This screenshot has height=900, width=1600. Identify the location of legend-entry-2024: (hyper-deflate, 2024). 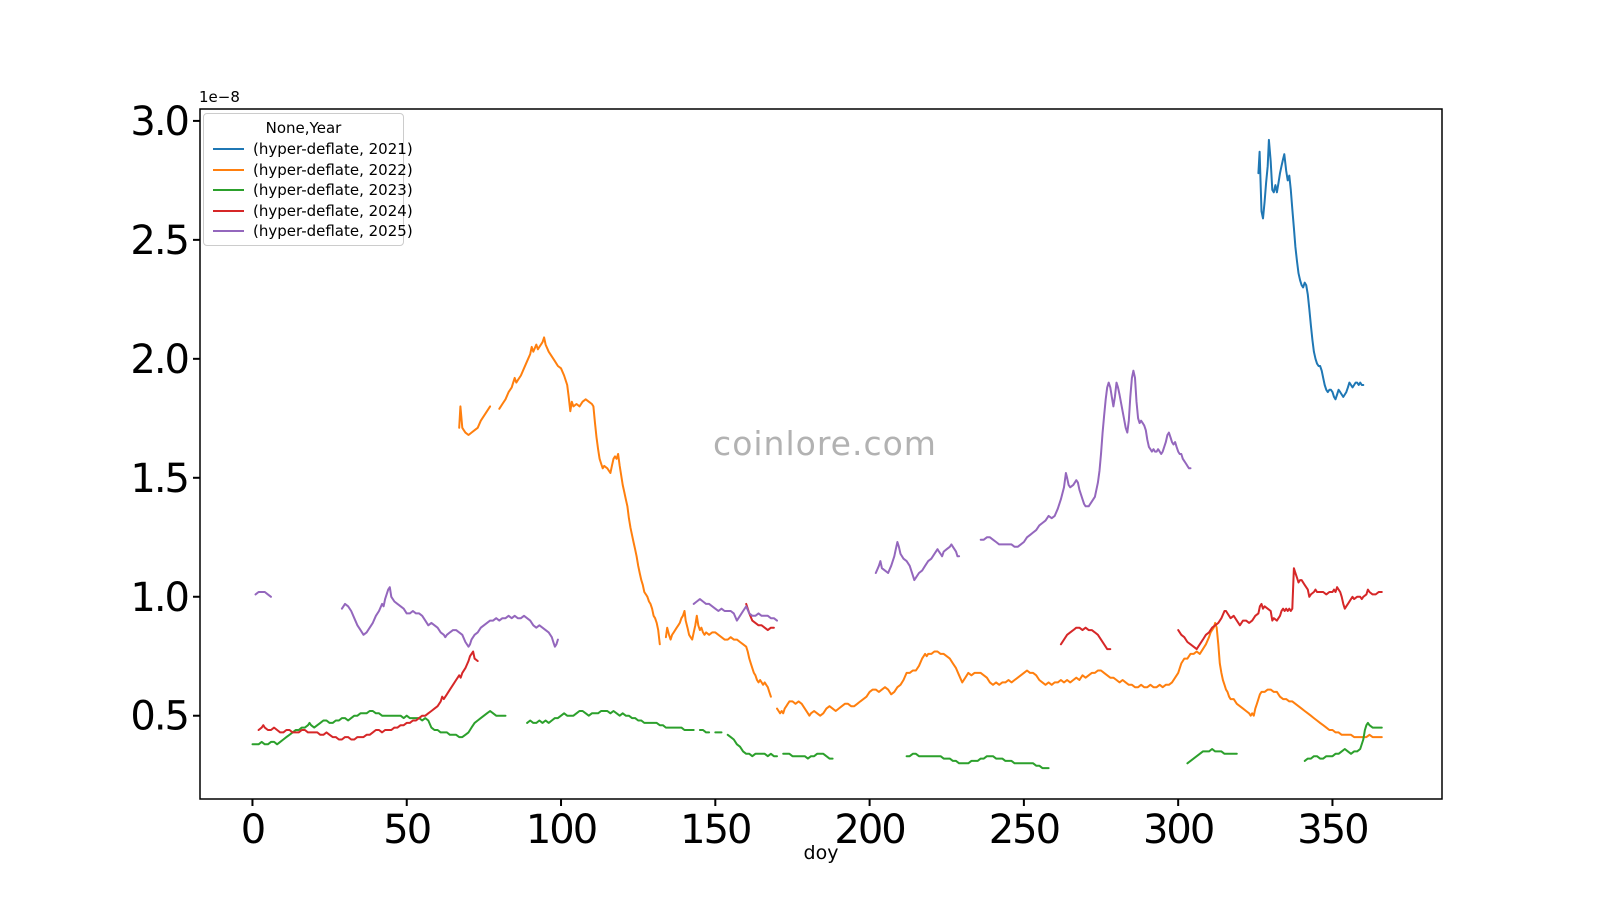
(308, 211).